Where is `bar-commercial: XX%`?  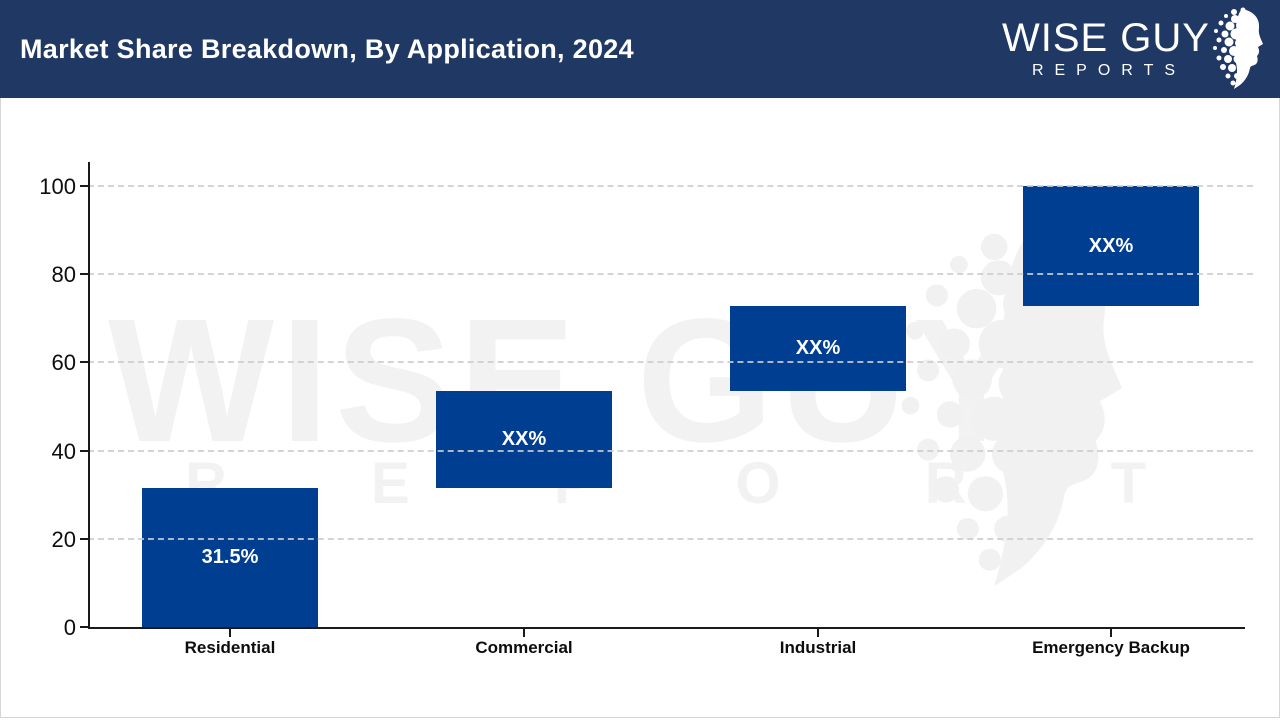 bar-commercial: XX% is located at coordinates (524, 440).